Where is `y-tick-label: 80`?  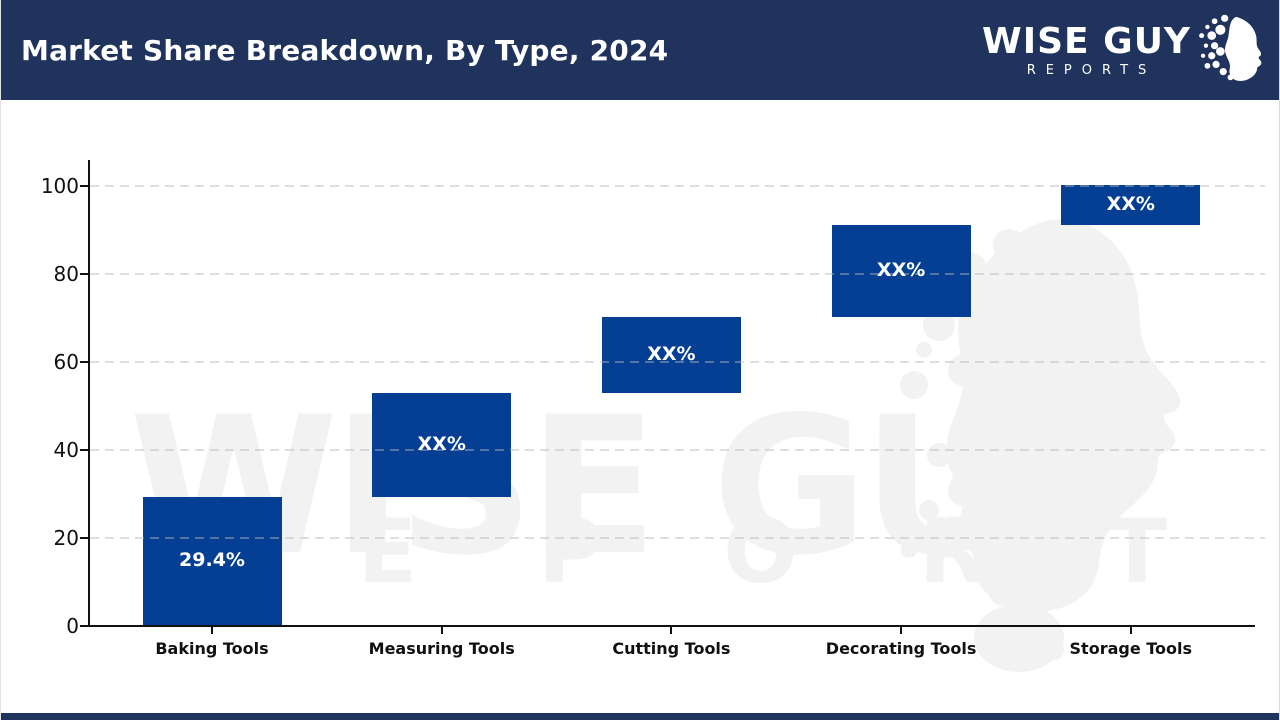 y-tick-label: 80 is located at coordinates (66, 274).